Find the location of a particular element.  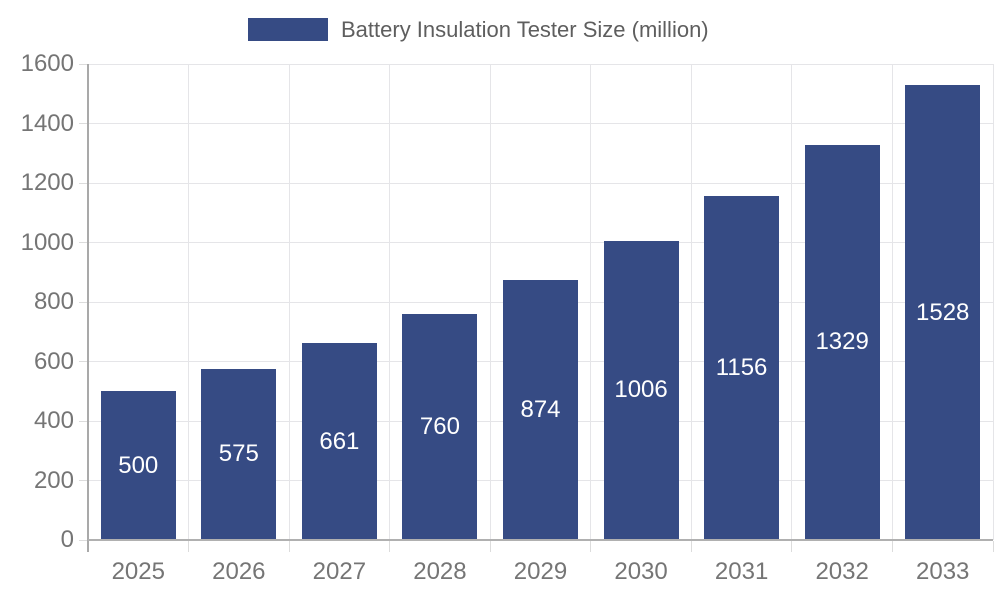

bar-value-label: 874 is located at coordinates (540, 409).